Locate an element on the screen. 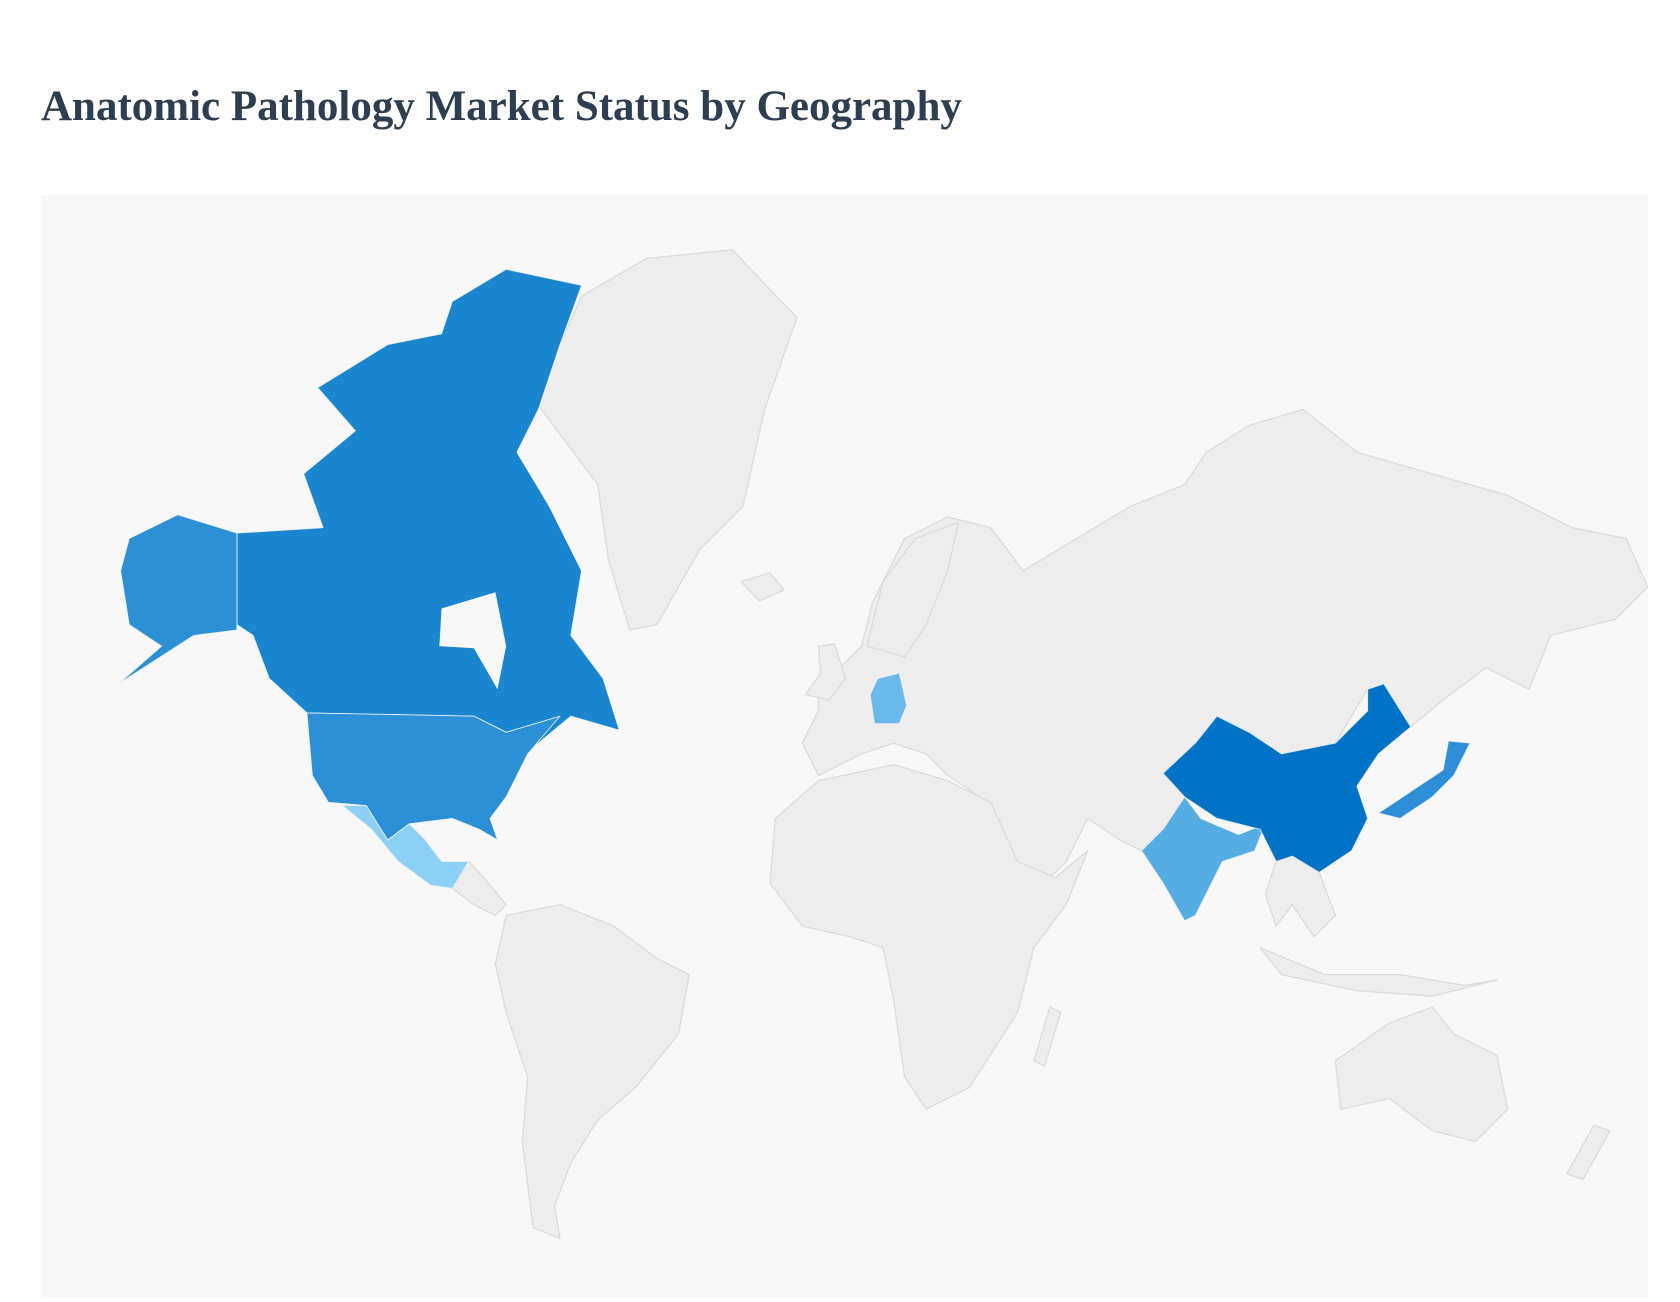  land-scandinavia is located at coordinates (913, 589).